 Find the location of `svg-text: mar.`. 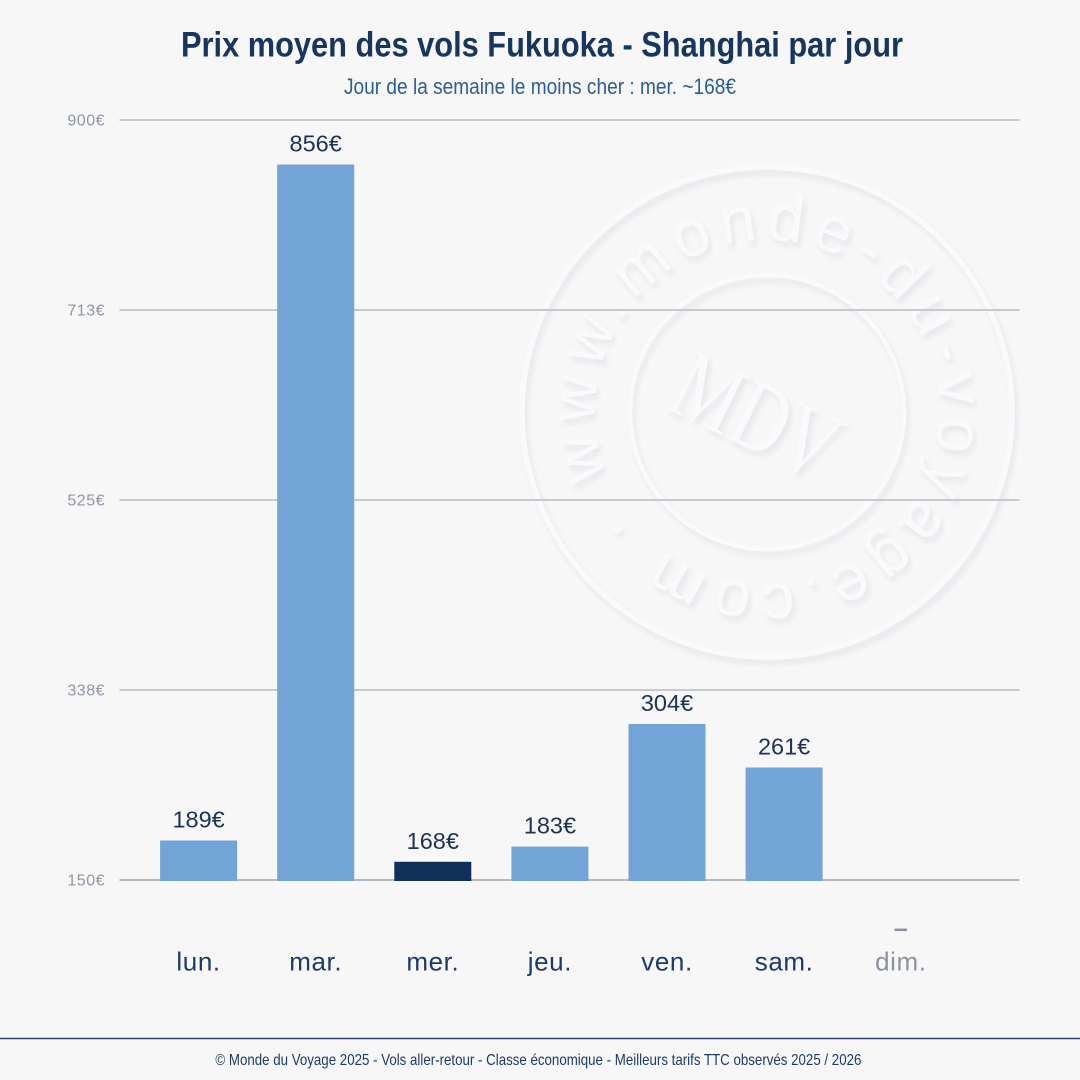

svg-text: mar. is located at coordinates (315, 961).